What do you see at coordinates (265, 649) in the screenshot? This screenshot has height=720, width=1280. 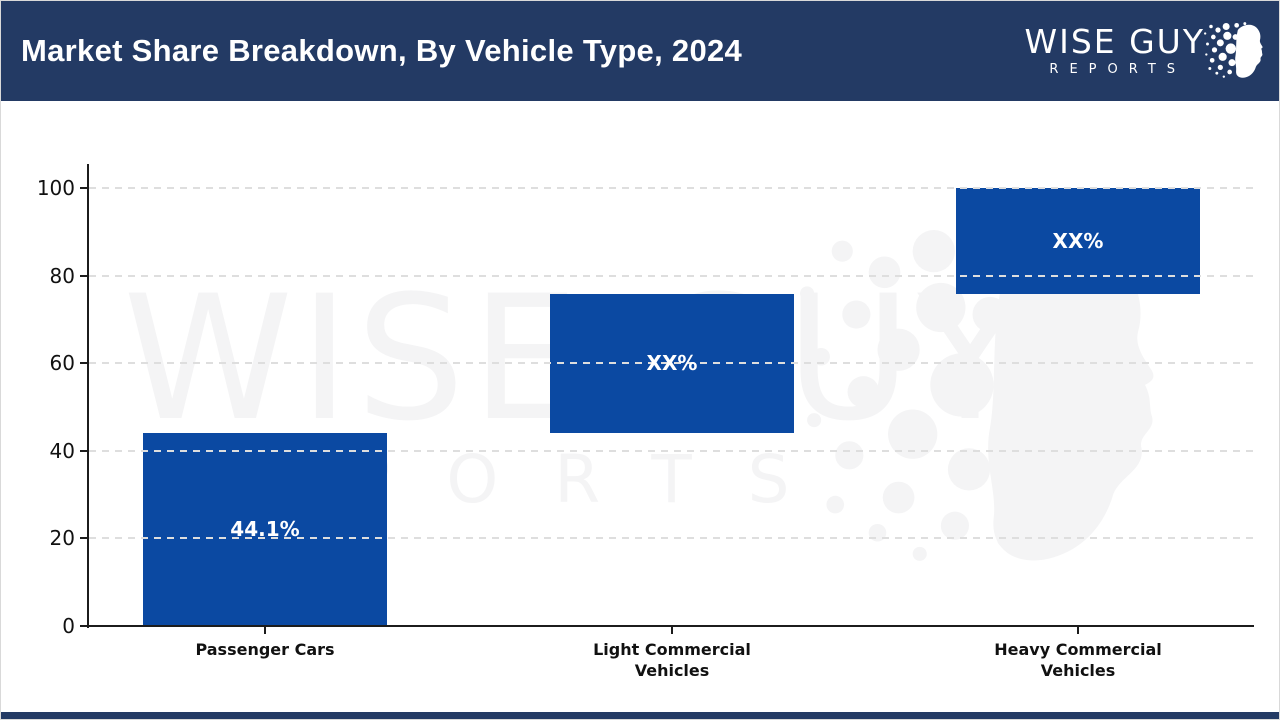 I see `category-label-passenger-cars: Passenger Cars` at bounding box center [265, 649].